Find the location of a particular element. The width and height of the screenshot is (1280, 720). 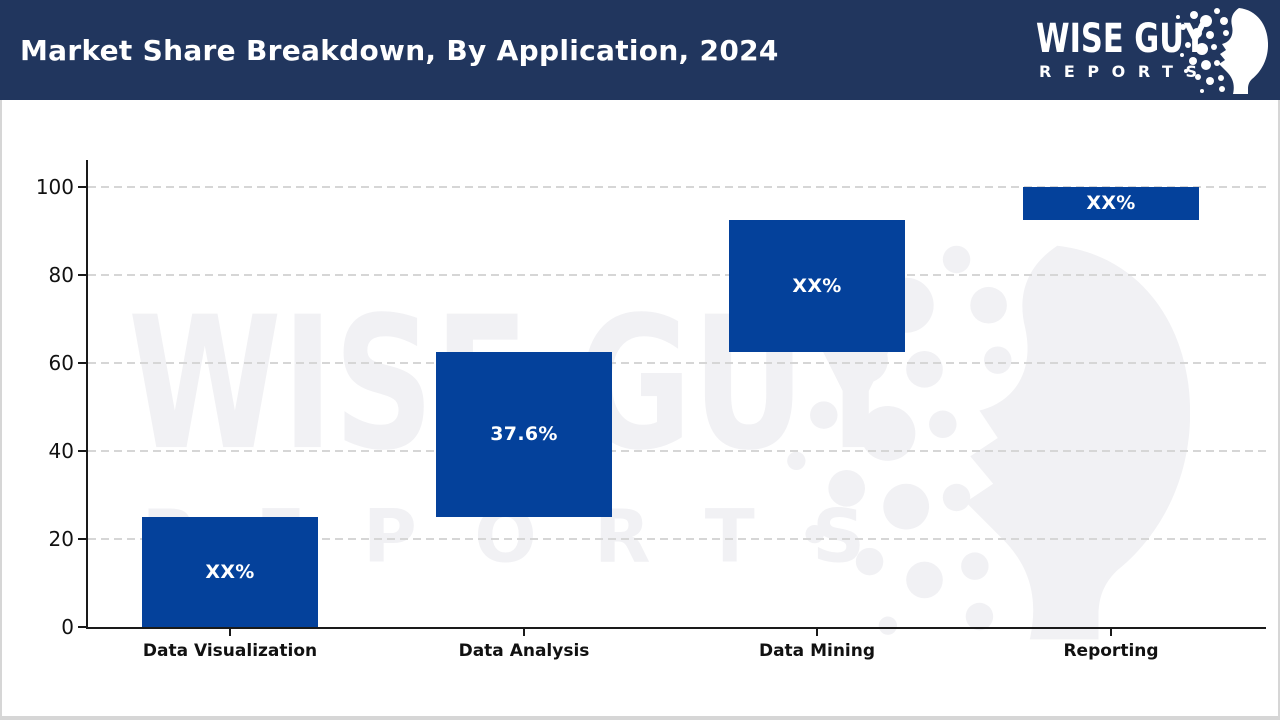

bar-value-label: 37.6% is located at coordinates (524, 434).